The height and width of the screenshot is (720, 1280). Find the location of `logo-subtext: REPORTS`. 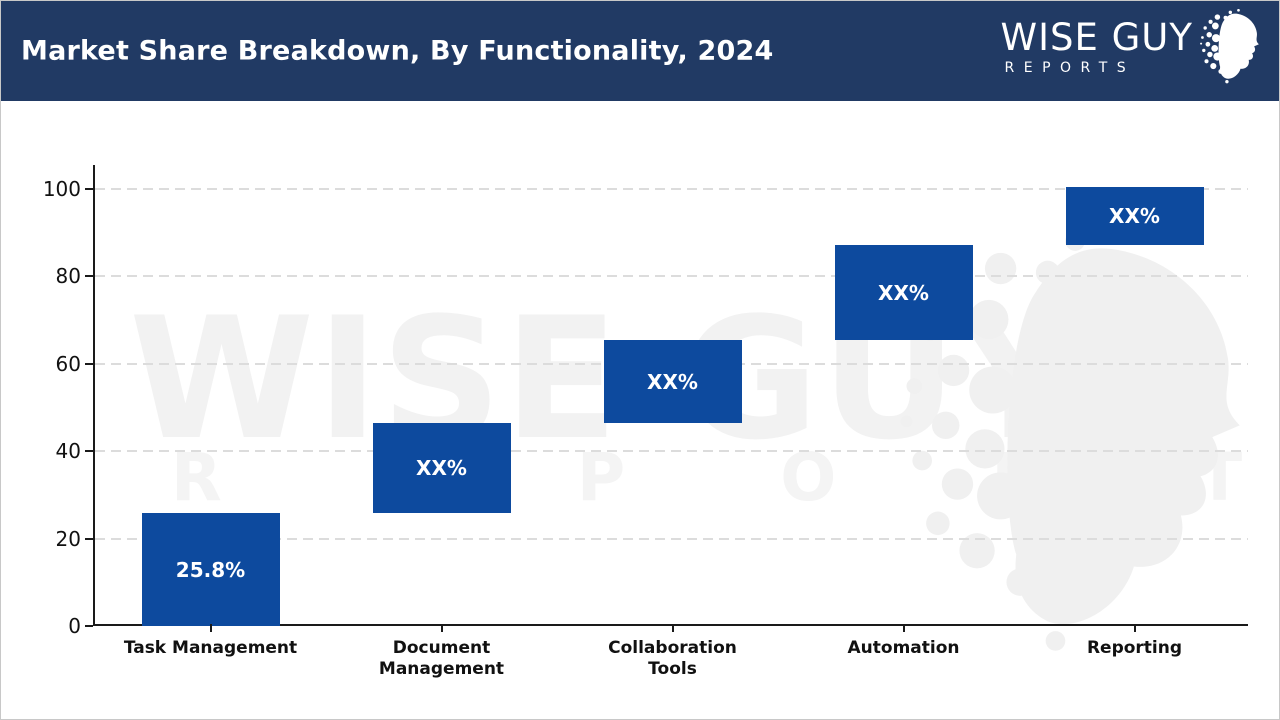

logo-subtext: REPORTS is located at coordinates (1070, 67).